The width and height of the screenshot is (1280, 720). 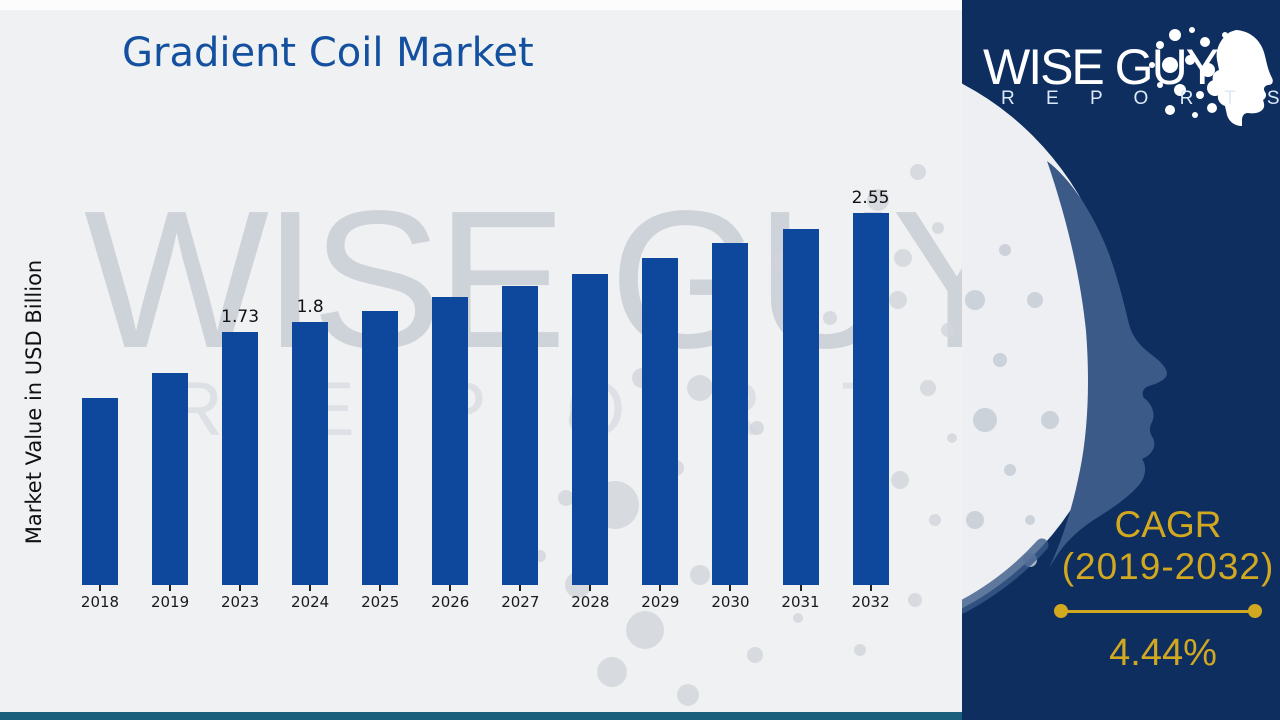 I want to click on x-tick-label-2026: 2026, so click(x=450, y=602).